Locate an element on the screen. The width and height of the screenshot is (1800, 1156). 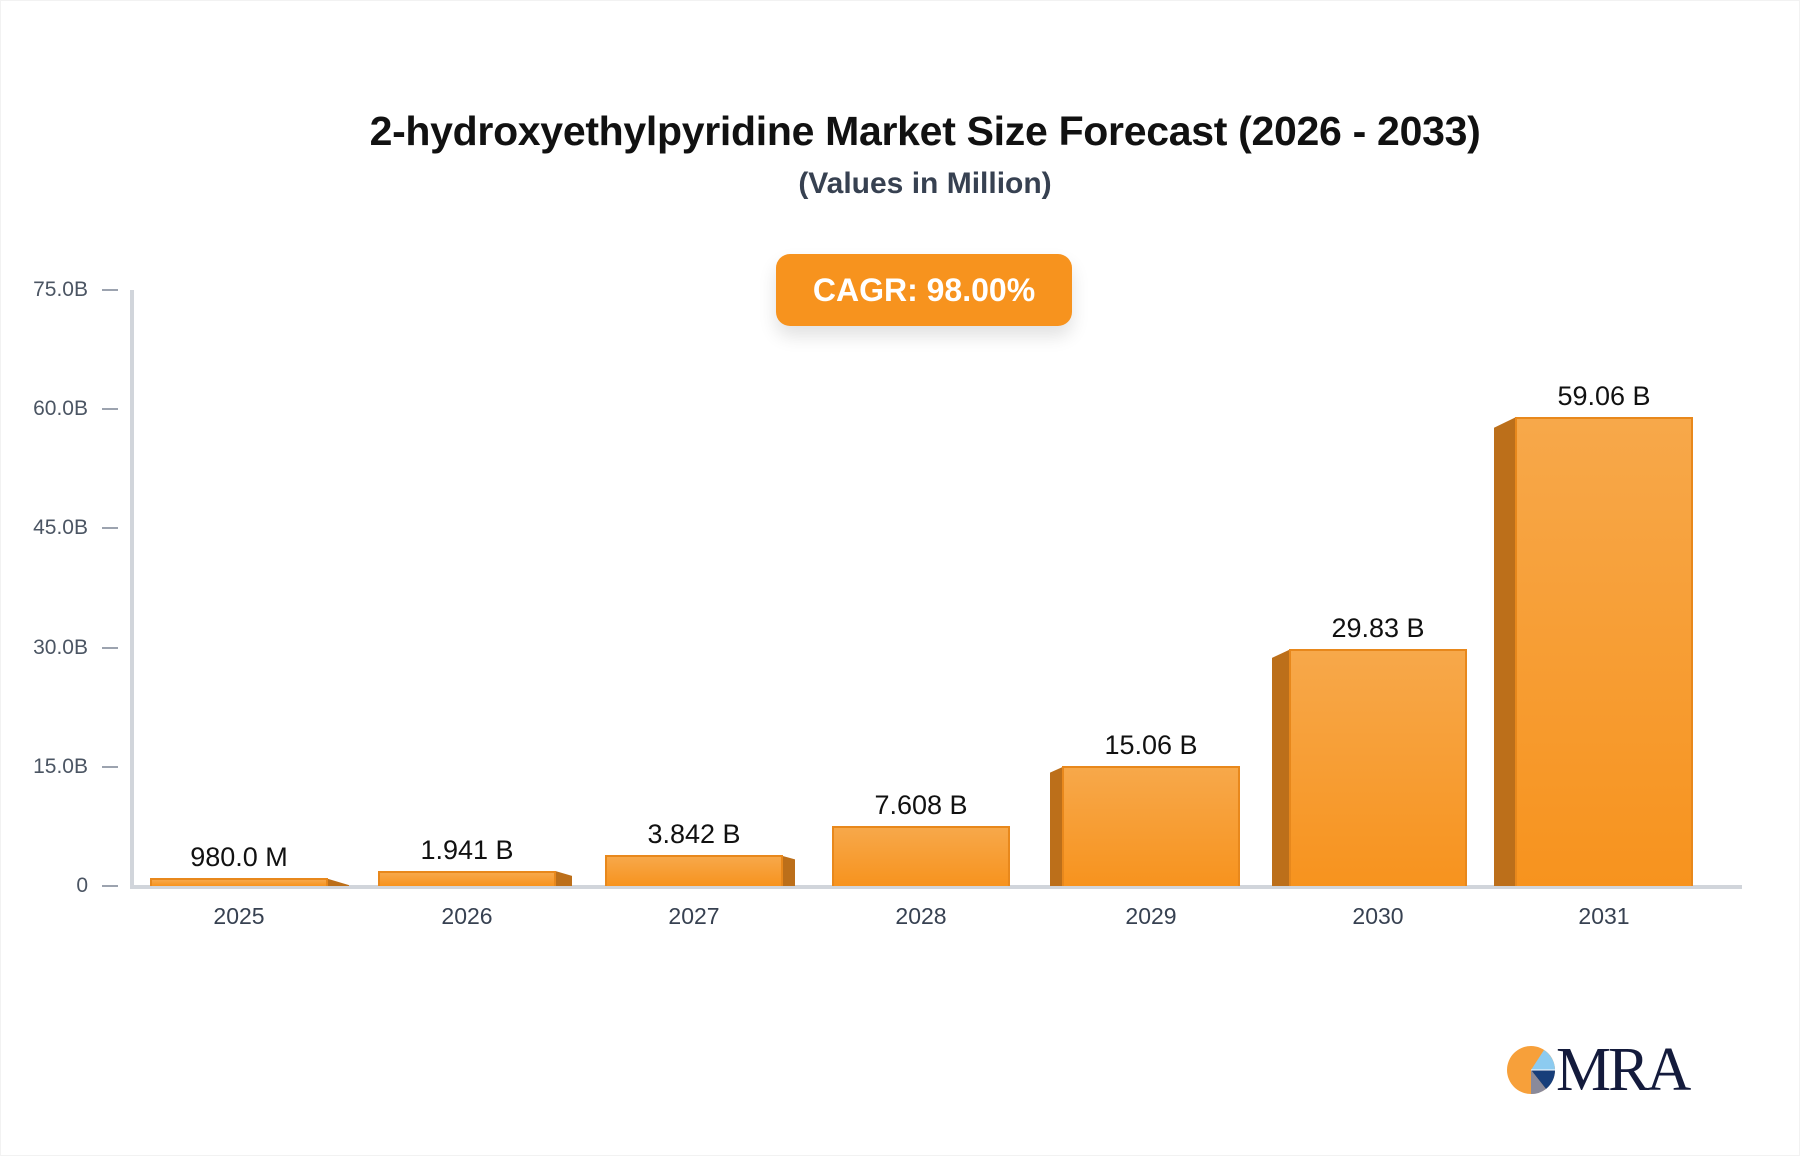
bar-2027 is located at coordinates (694, 870).